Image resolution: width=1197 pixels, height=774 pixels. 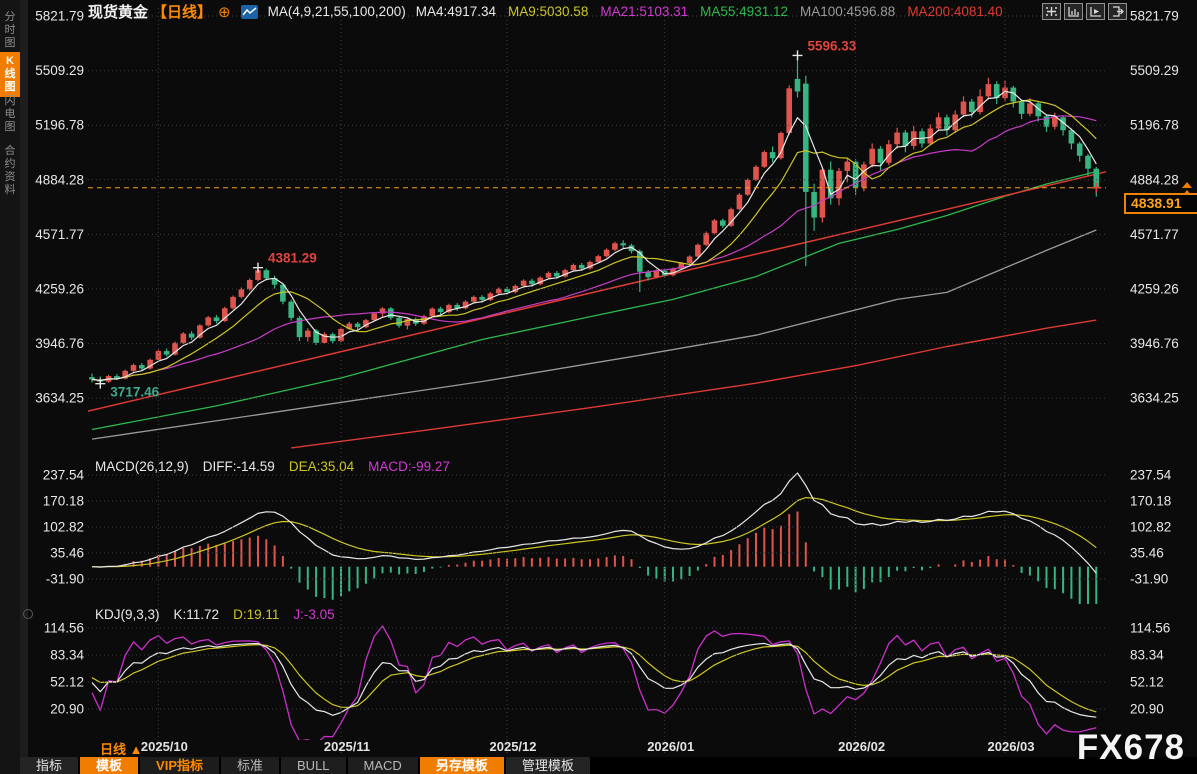 I want to click on price-annotation: 5596.33, so click(x=832, y=45).